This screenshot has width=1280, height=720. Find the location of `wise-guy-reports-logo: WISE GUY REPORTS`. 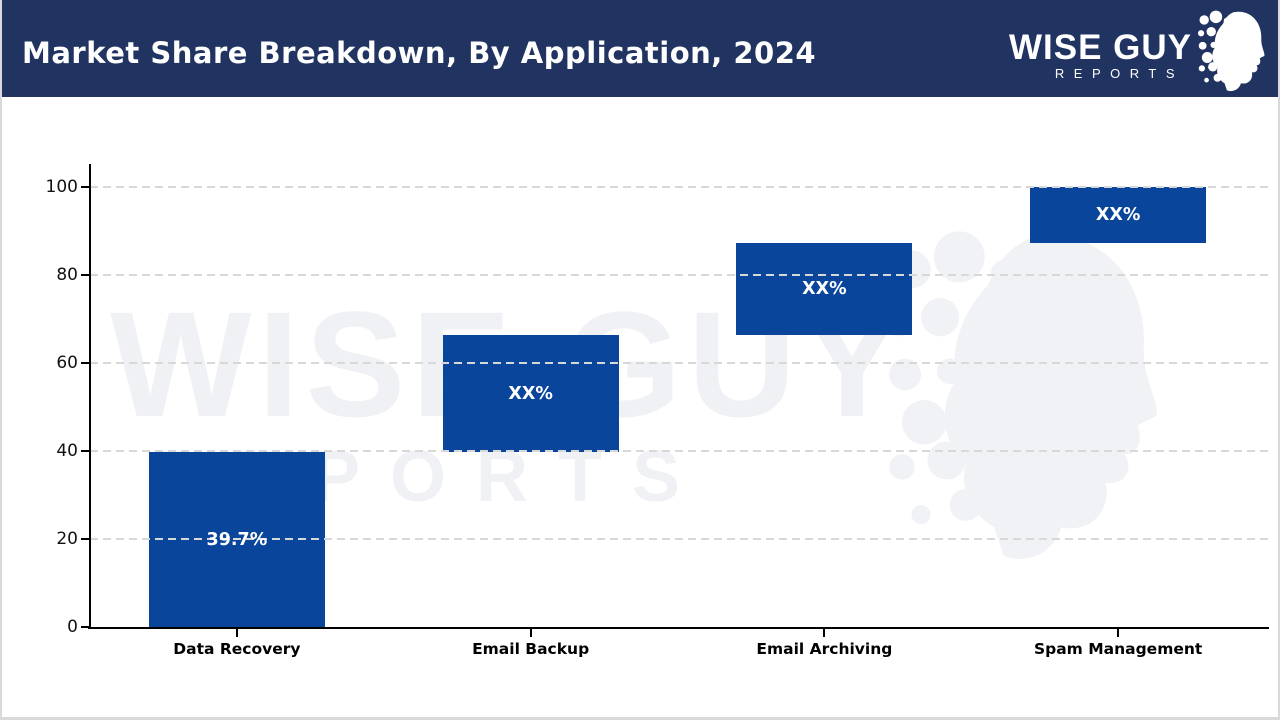

wise-guy-reports-logo: WISE GUY REPORTS is located at coordinates (1139, 49).